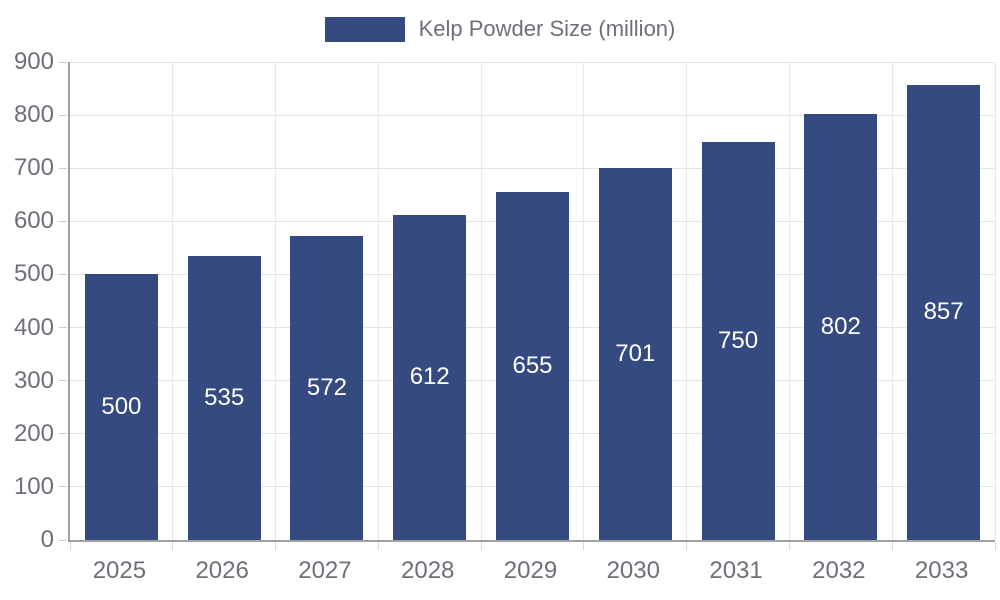 This screenshot has height=600, width=1000. What do you see at coordinates (33, 168) in the screenshot?
I see `y-tick-label: 700` at bounding box center [33, 168].